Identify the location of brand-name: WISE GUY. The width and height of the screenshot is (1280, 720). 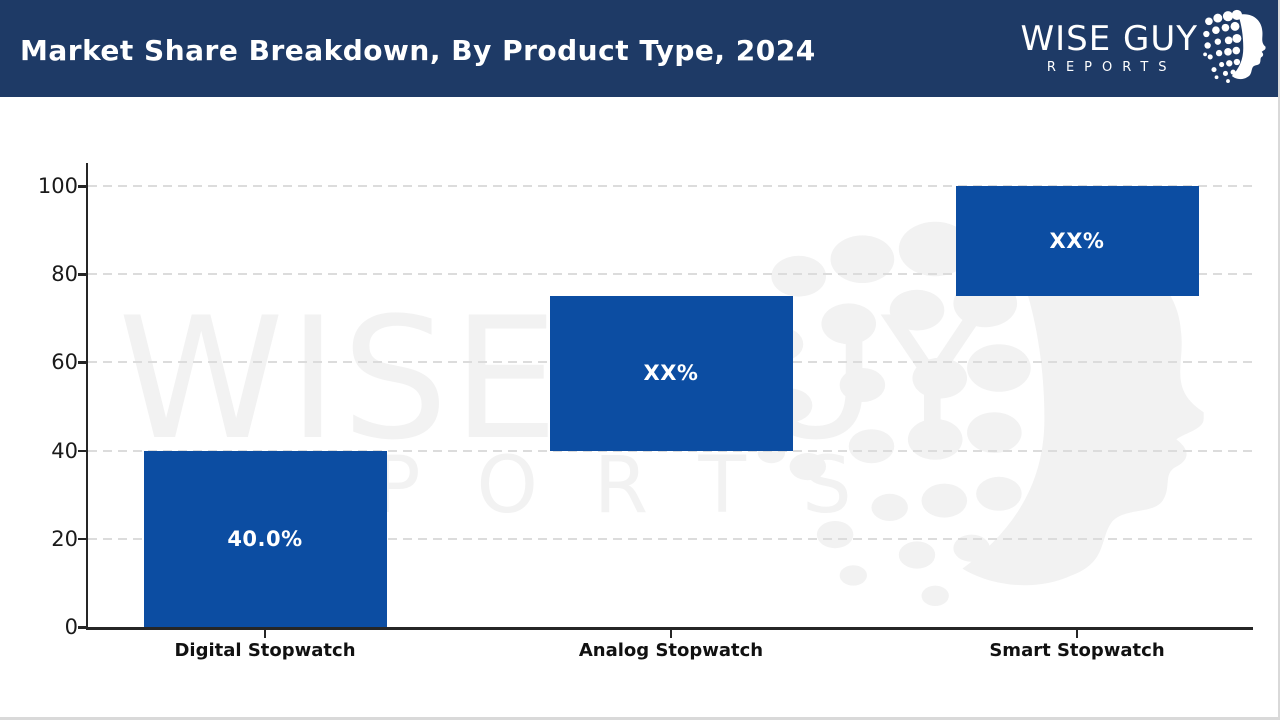
(1109, 39).